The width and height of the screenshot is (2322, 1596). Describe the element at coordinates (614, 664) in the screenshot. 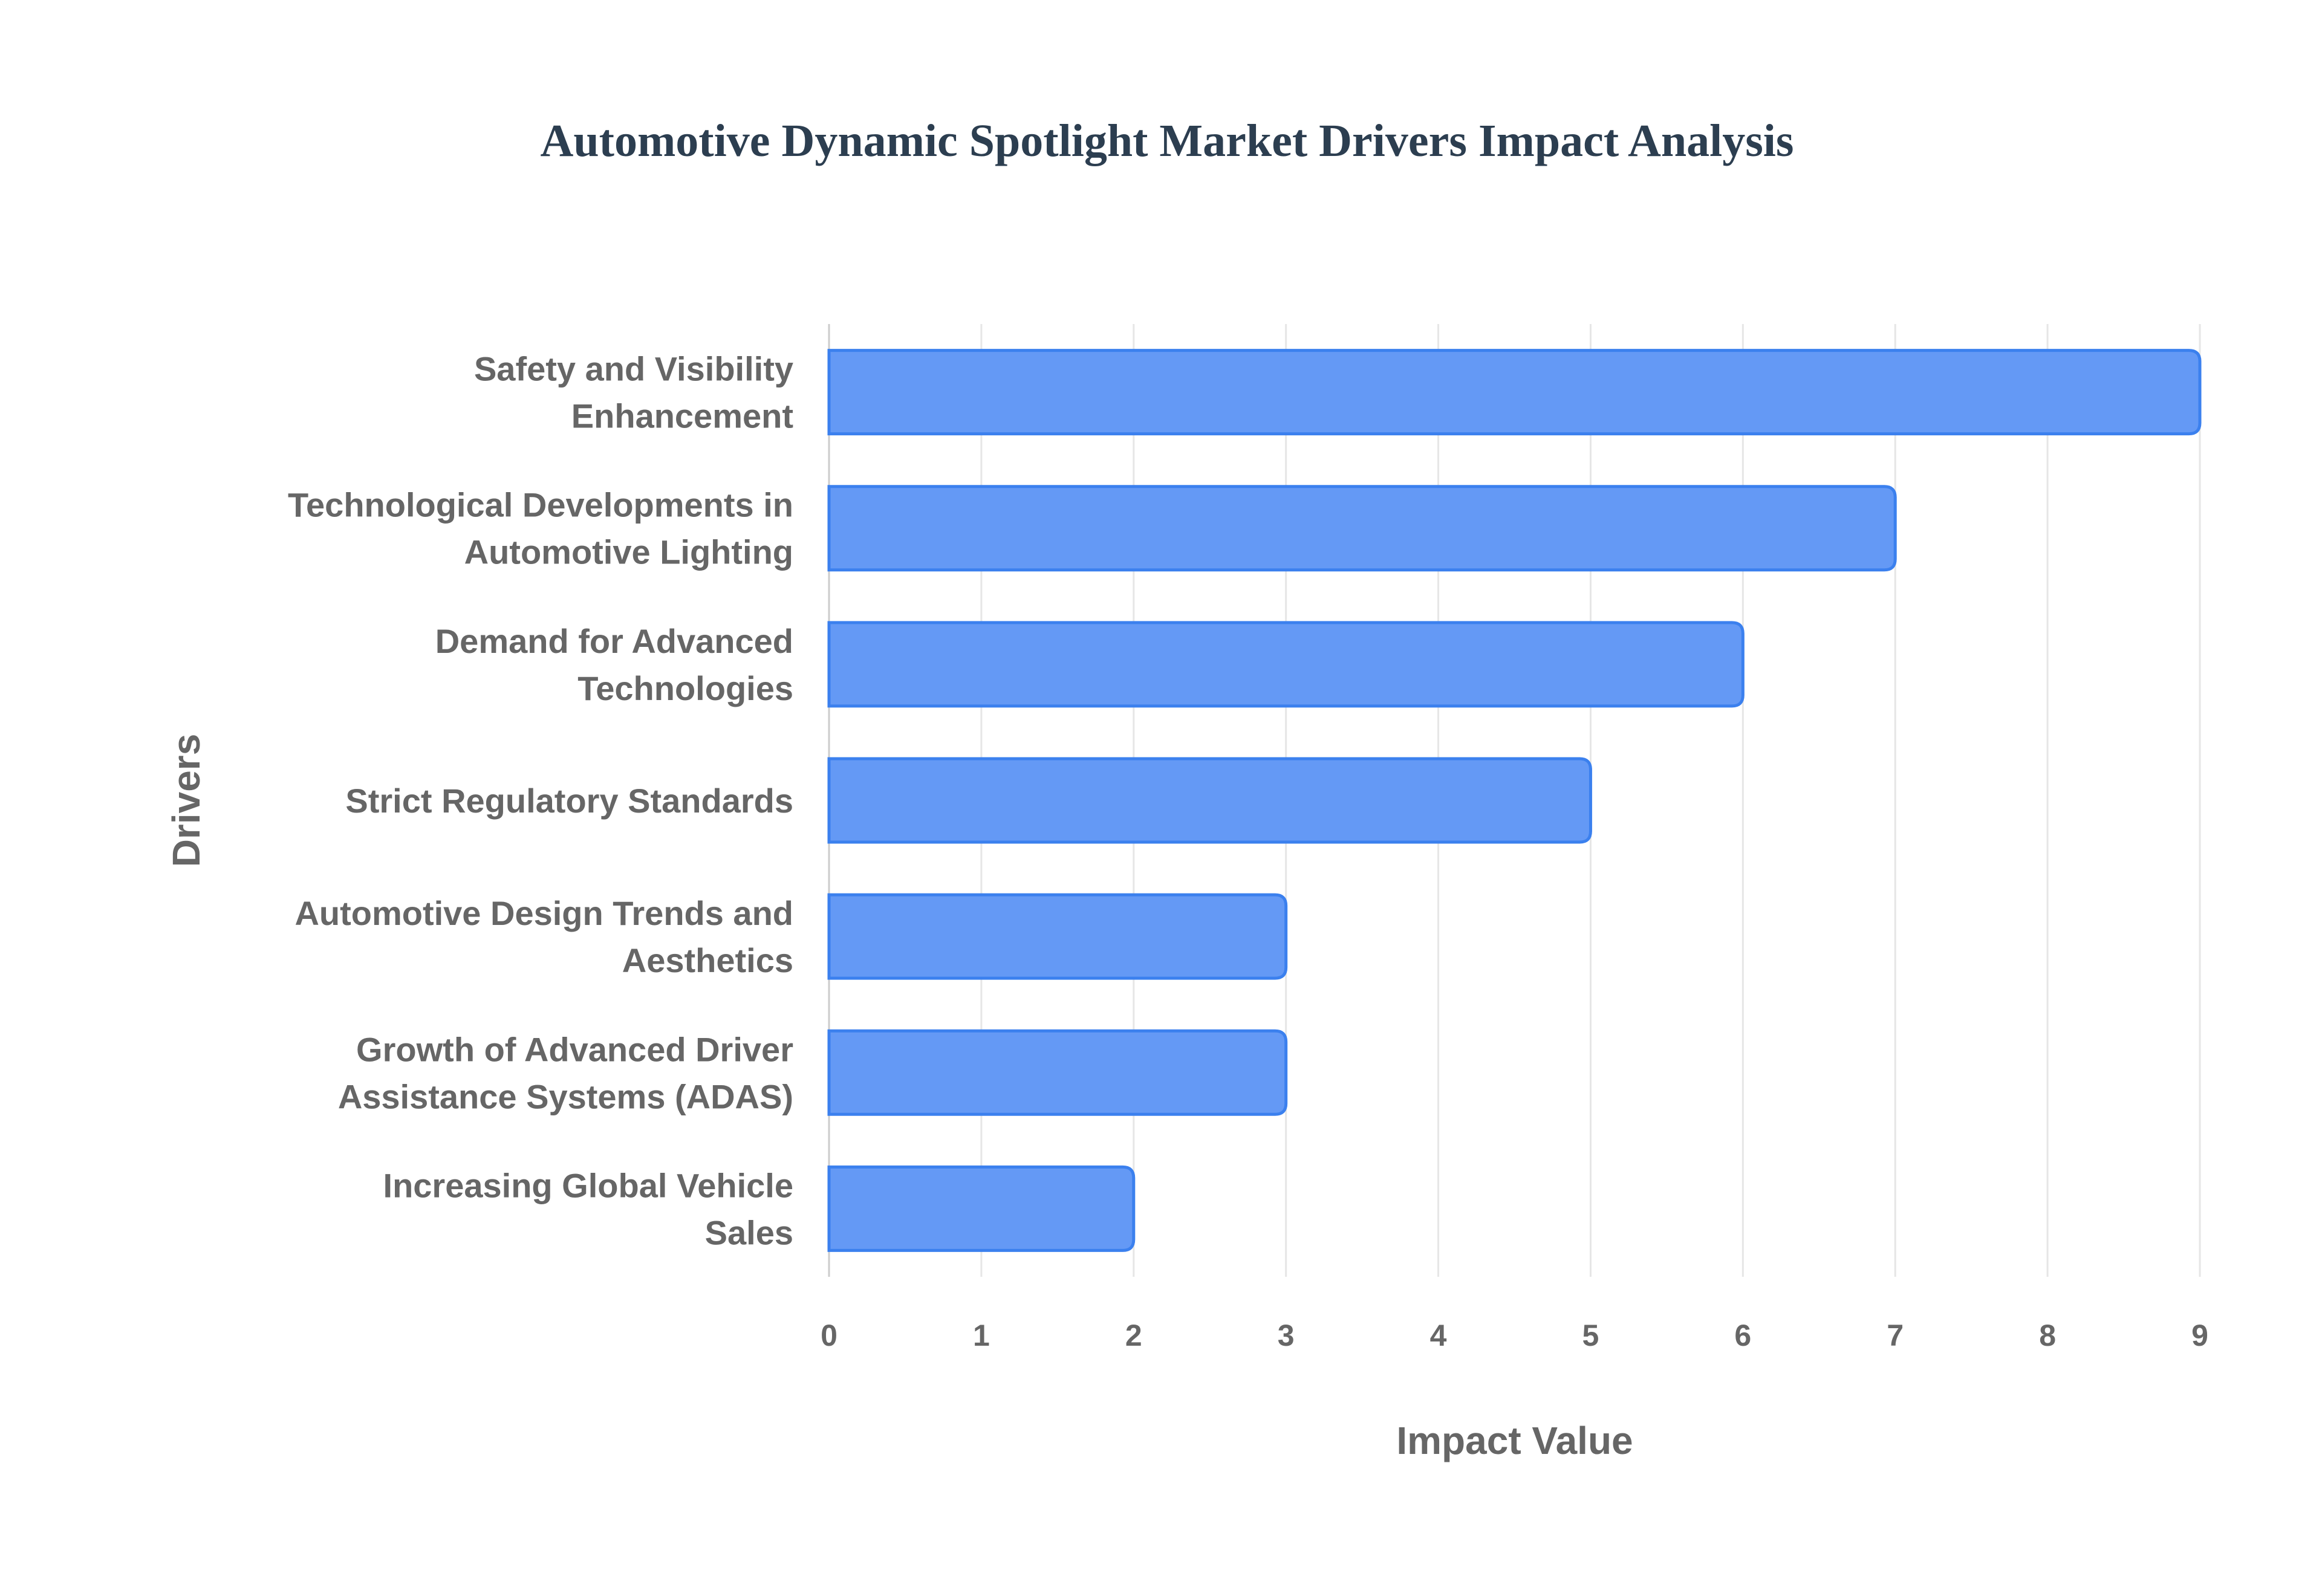

I see `category-label: Demand for Advanced Technologies` at that location.